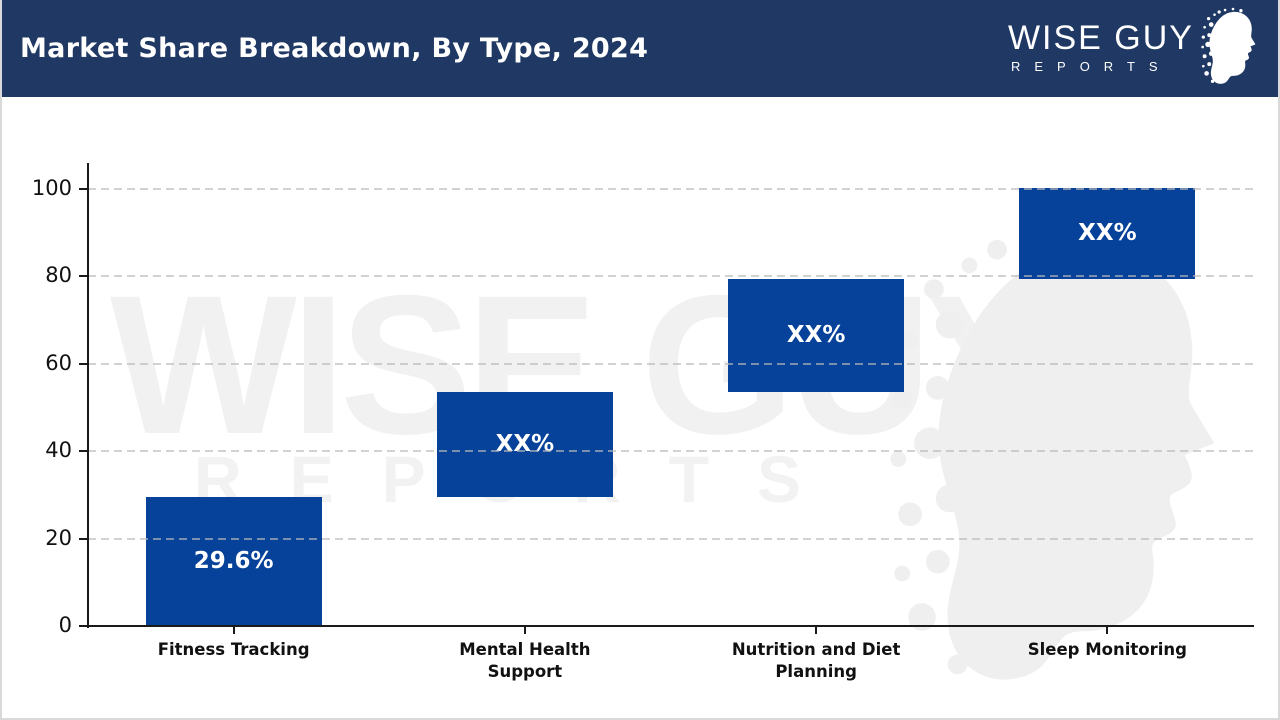  I want to click on y-tick-label-20: 20, so click(58, 537).